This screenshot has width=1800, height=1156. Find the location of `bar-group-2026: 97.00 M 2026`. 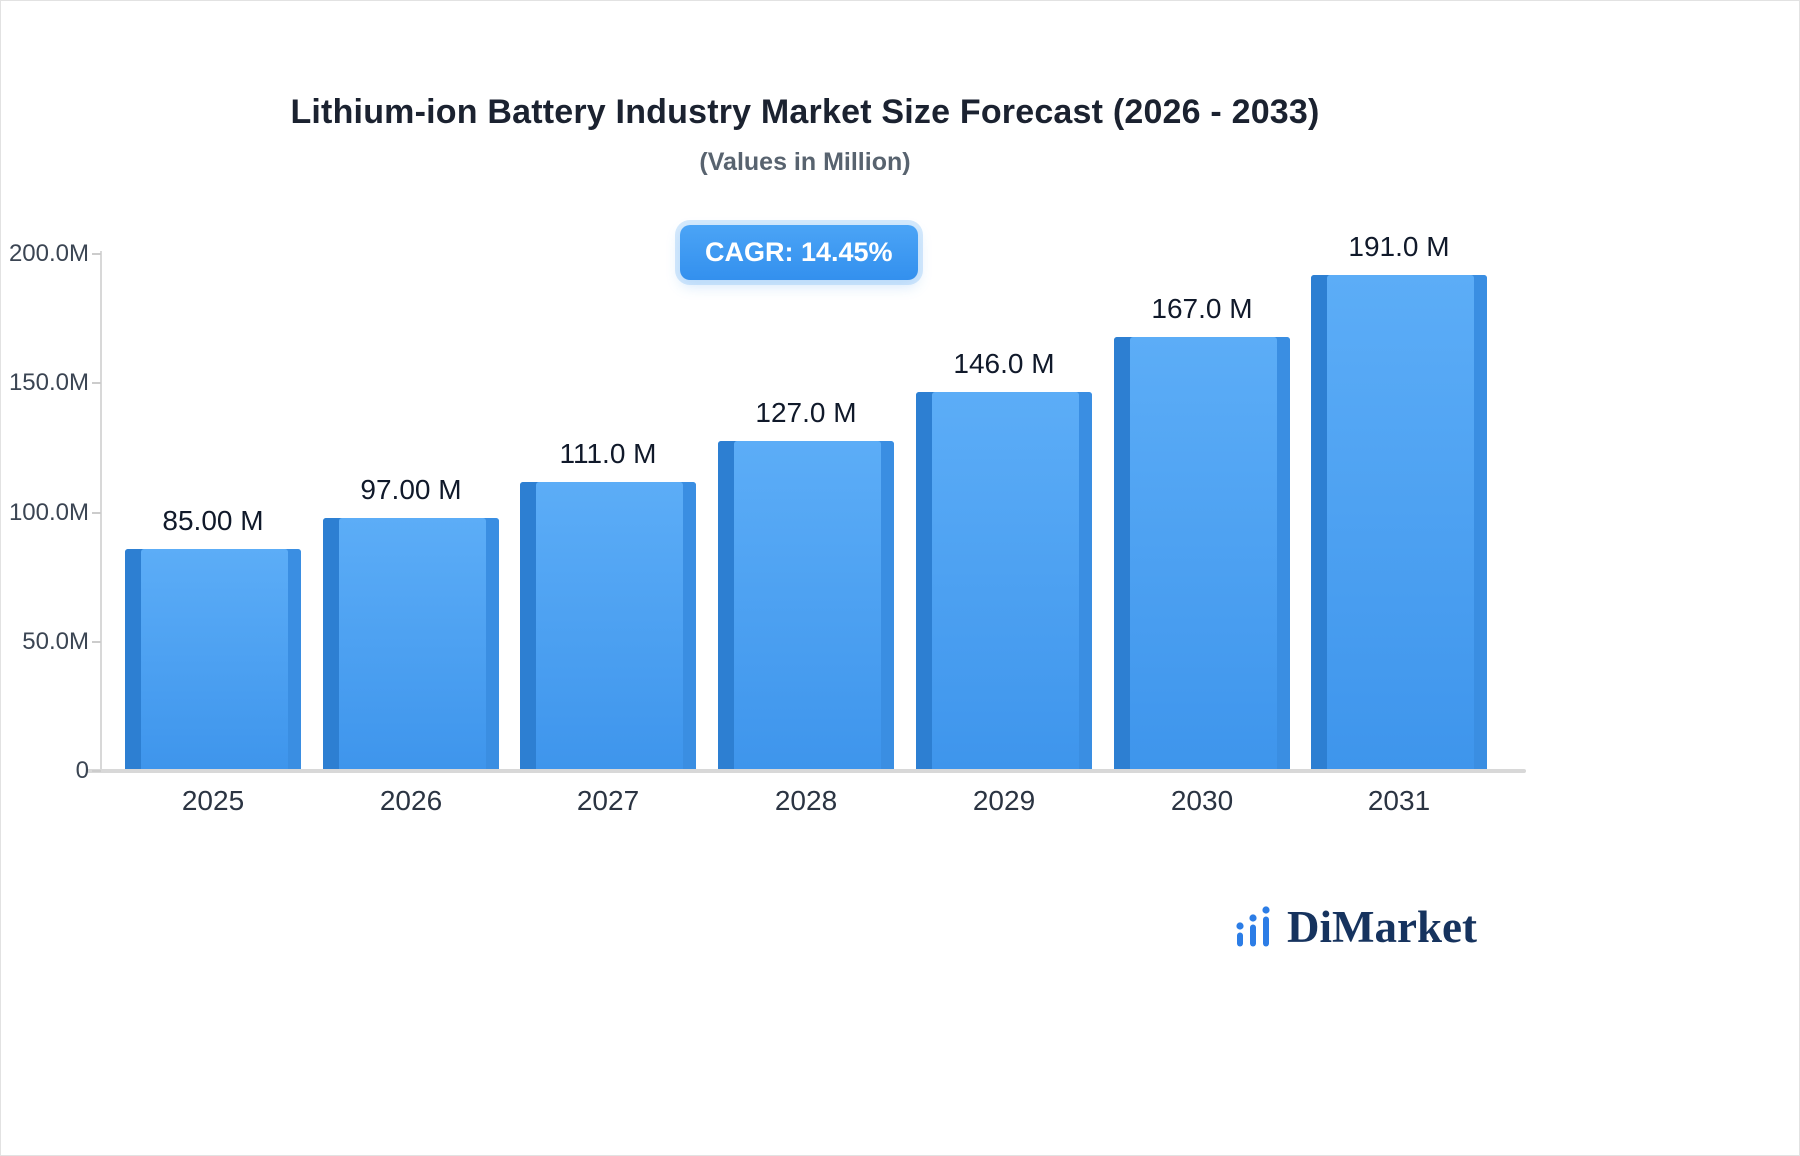

bar-group-2026: 97.00 M 2026 is located at coordinates (411, 645).